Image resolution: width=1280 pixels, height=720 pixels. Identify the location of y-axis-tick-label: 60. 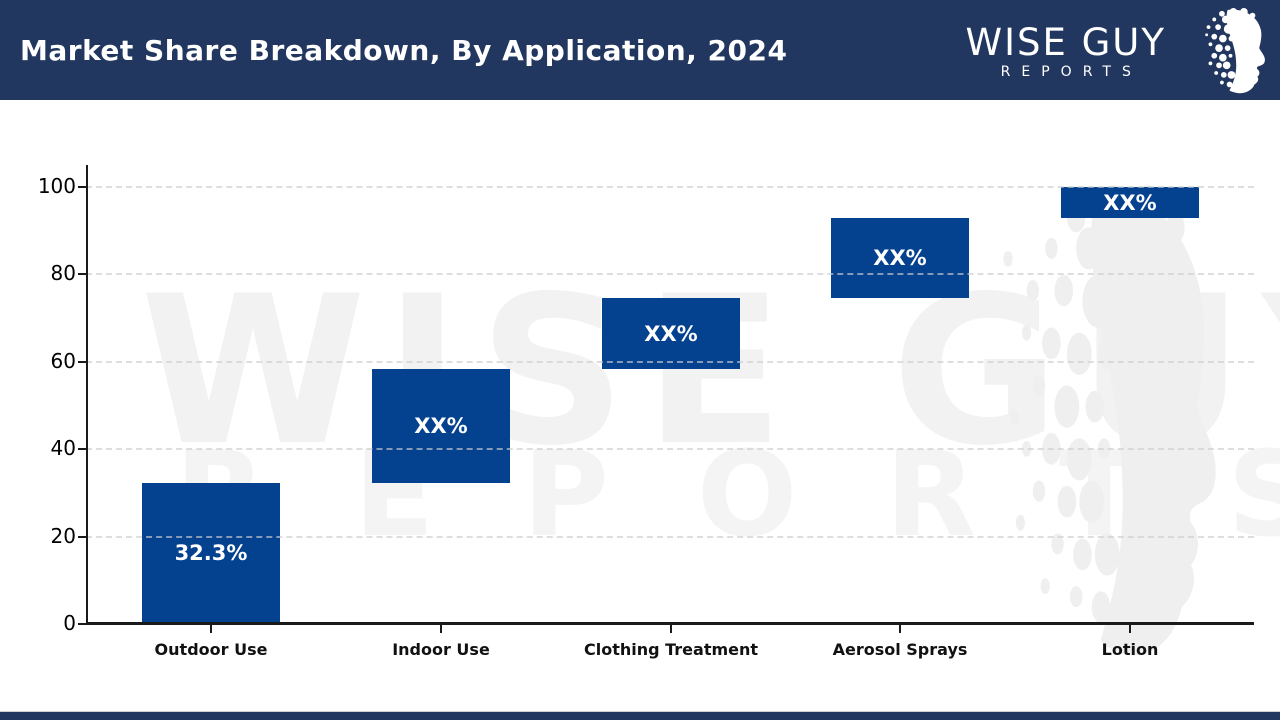
(63, 360).